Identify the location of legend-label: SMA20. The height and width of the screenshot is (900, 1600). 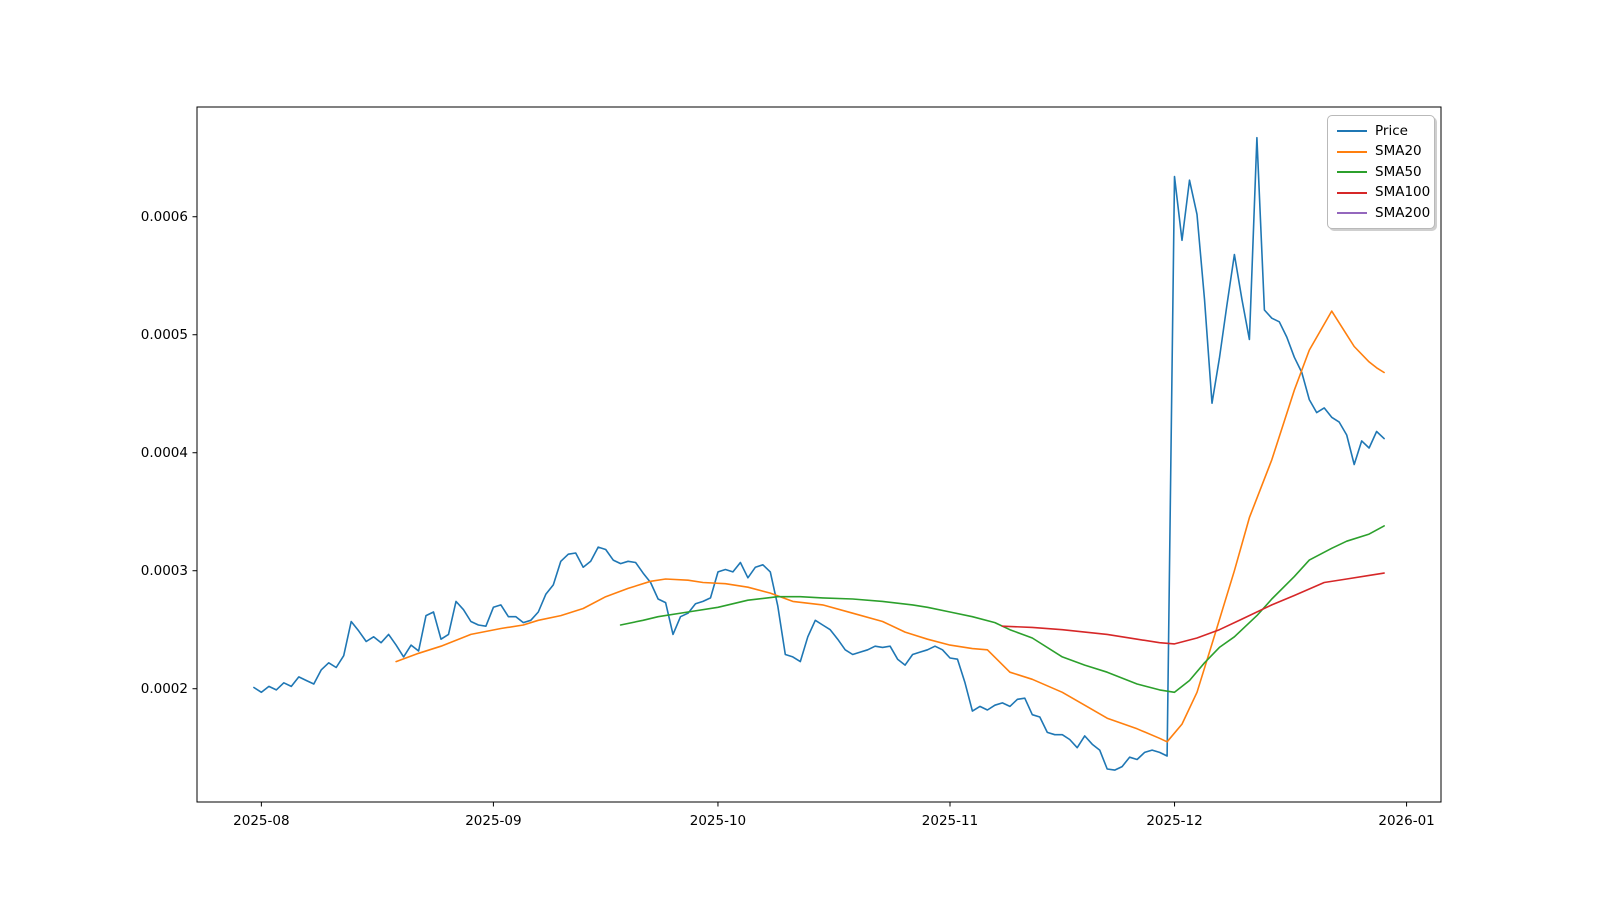
(1398, 151).